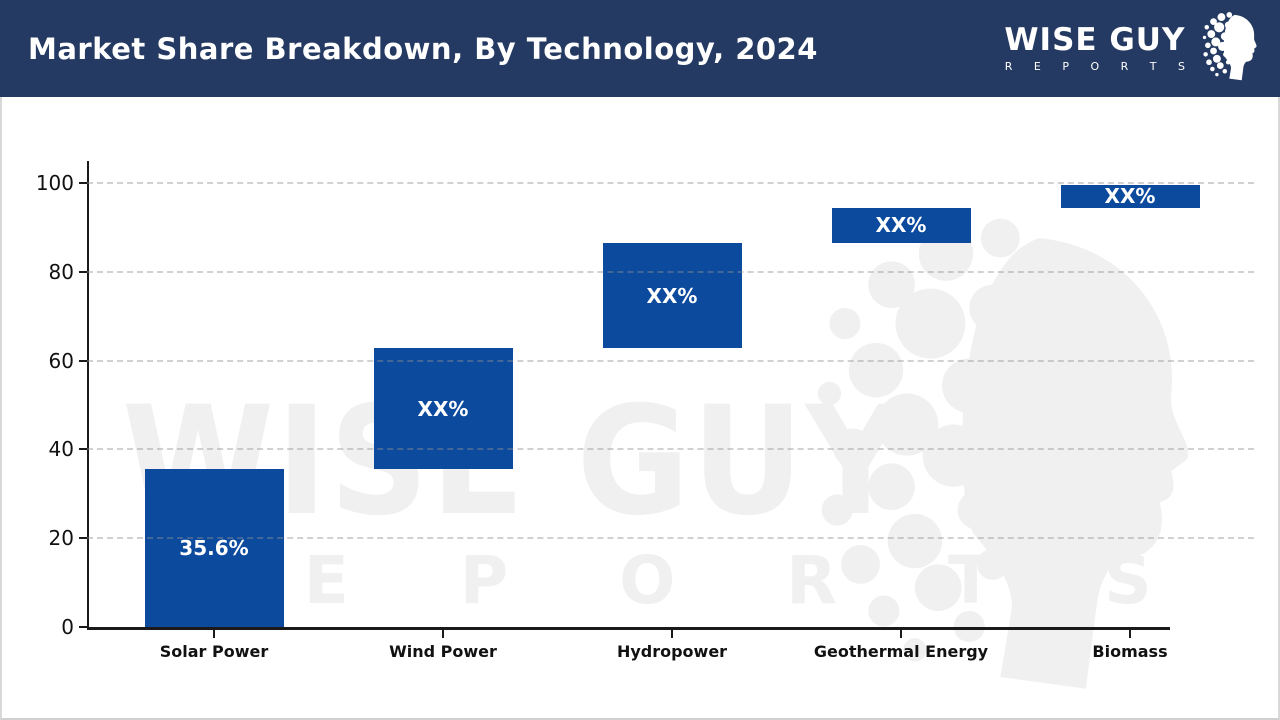 This screenshot has height=720, width=1280. I want to click on x-axis-line, so click(628, 628).